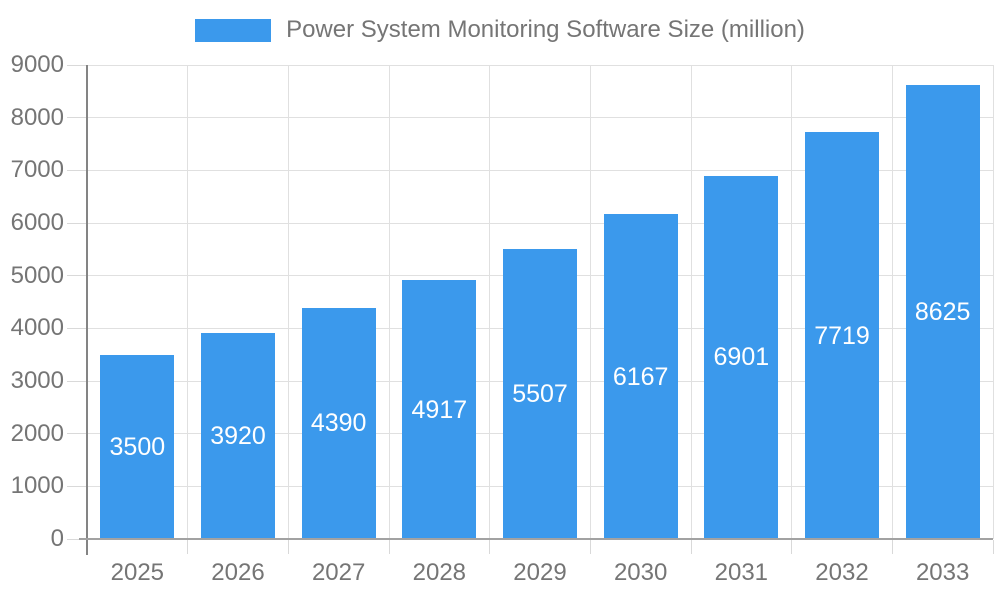 Image resolution: width=1000 pixels, height=600 pixels. I want to click on y-axis-label: 5000, so click(37, 275).